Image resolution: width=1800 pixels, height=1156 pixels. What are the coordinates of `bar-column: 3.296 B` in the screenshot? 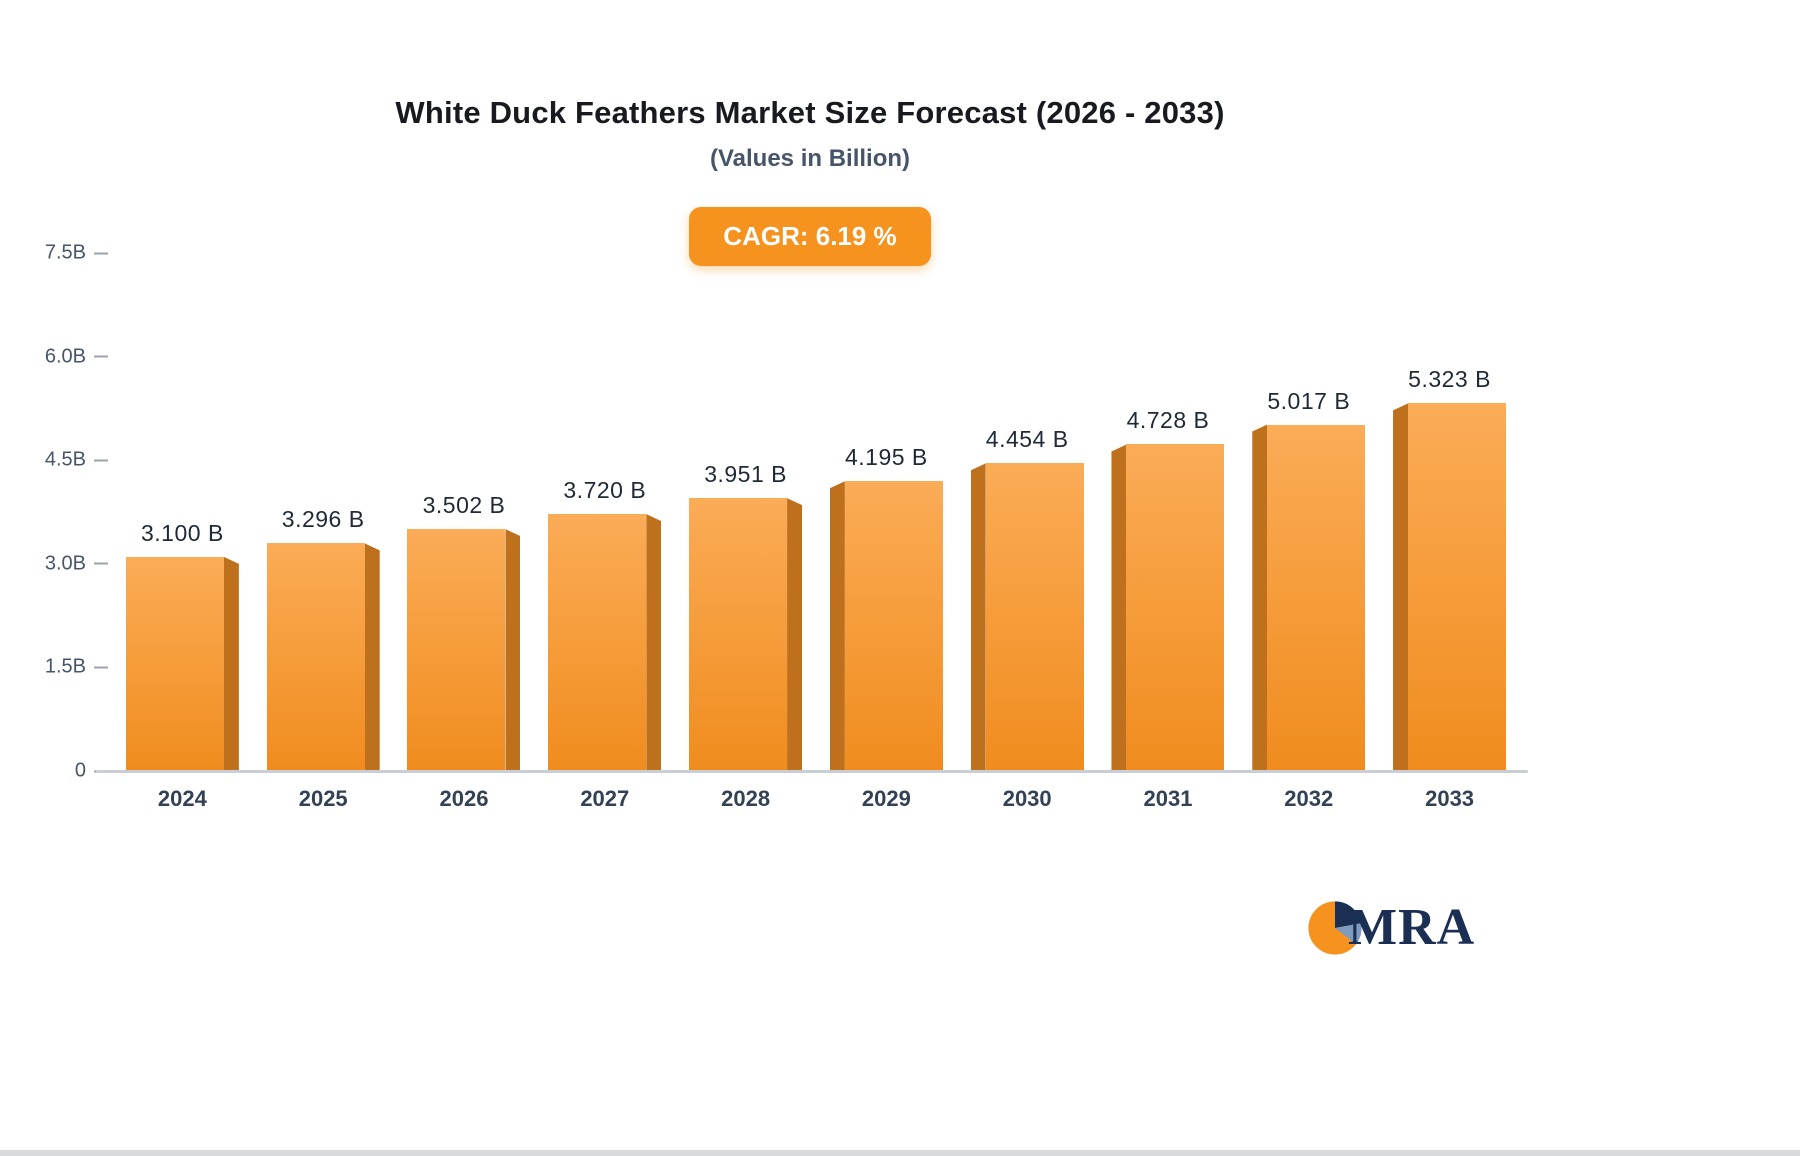 It's located at (323, 512).